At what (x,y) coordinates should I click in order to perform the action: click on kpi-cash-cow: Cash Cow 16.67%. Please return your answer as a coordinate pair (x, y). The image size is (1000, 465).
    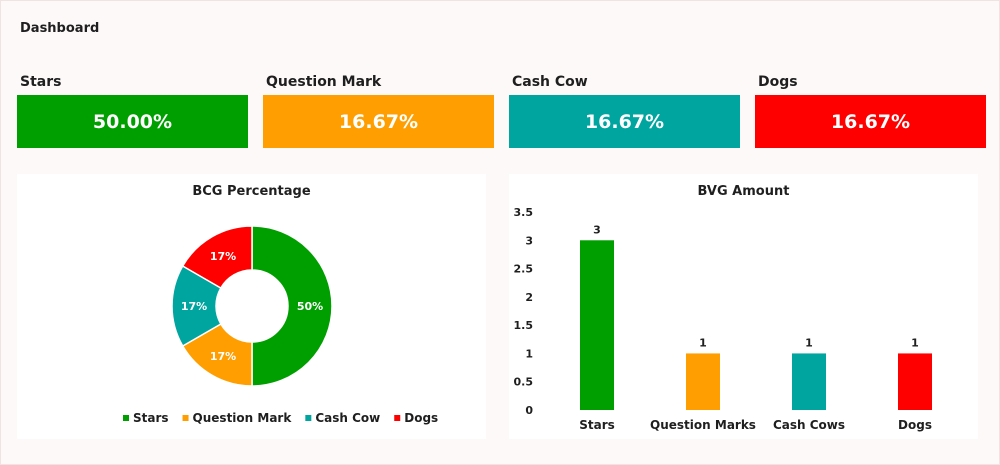
    Looking at the image, I should click on (624, 109).